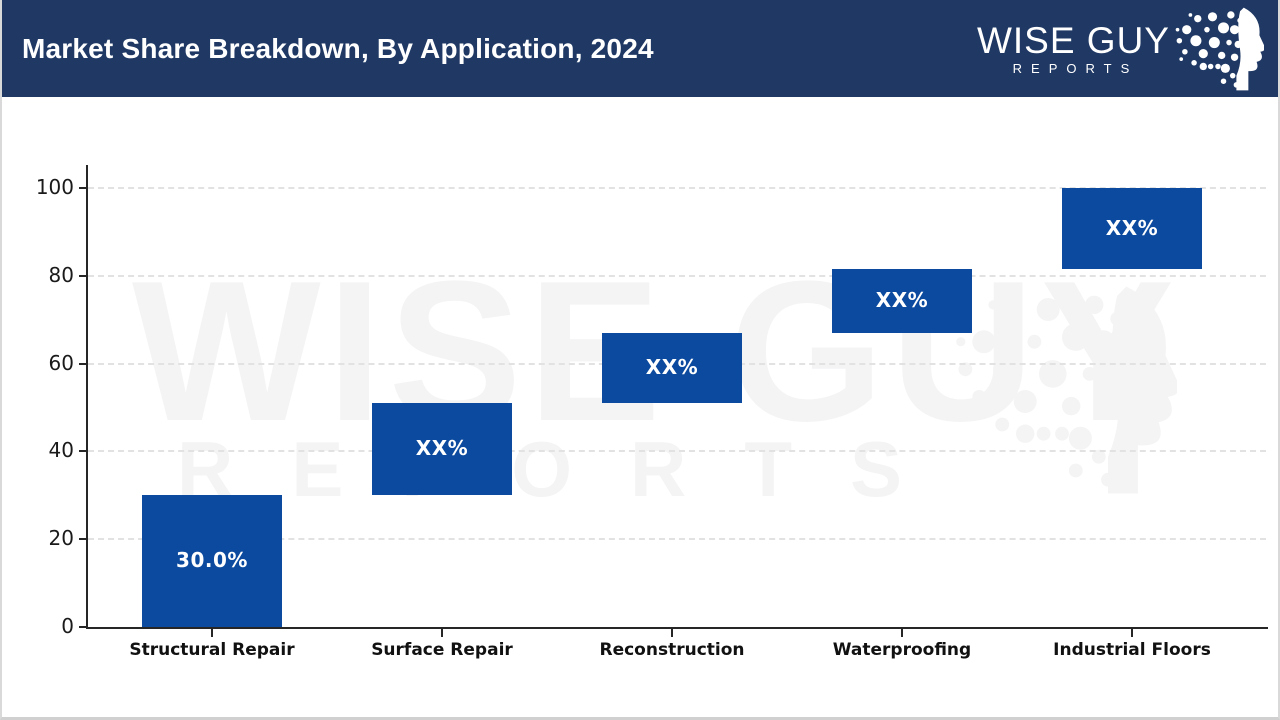 The height and width of the screenshot is (720, 1280). I want to click on y-axis-line, so click(87, 397).